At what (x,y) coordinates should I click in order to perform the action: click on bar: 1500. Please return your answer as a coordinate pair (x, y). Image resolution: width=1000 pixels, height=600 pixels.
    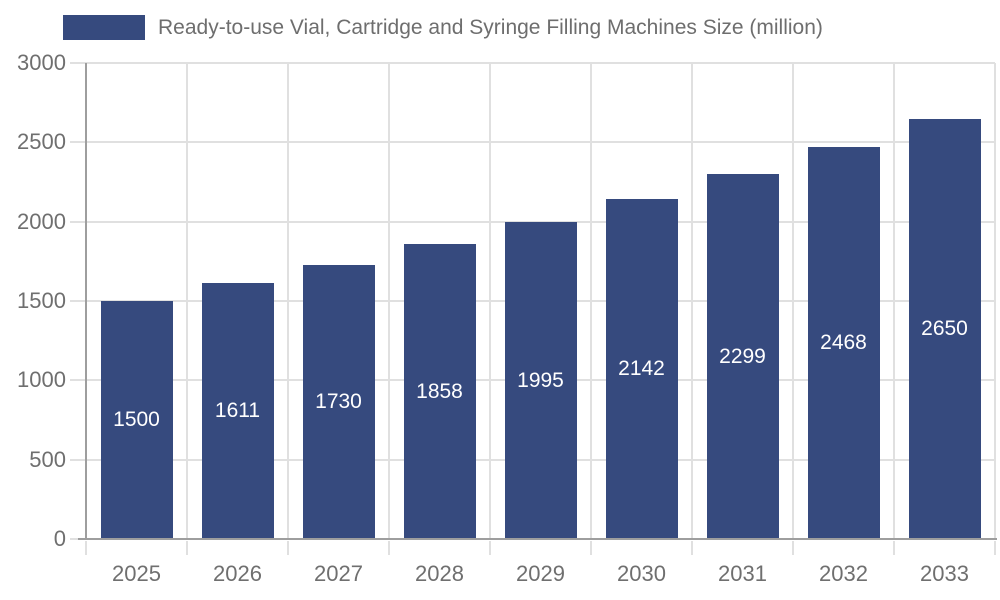
    Looking at the image, I should click on (136, 419).